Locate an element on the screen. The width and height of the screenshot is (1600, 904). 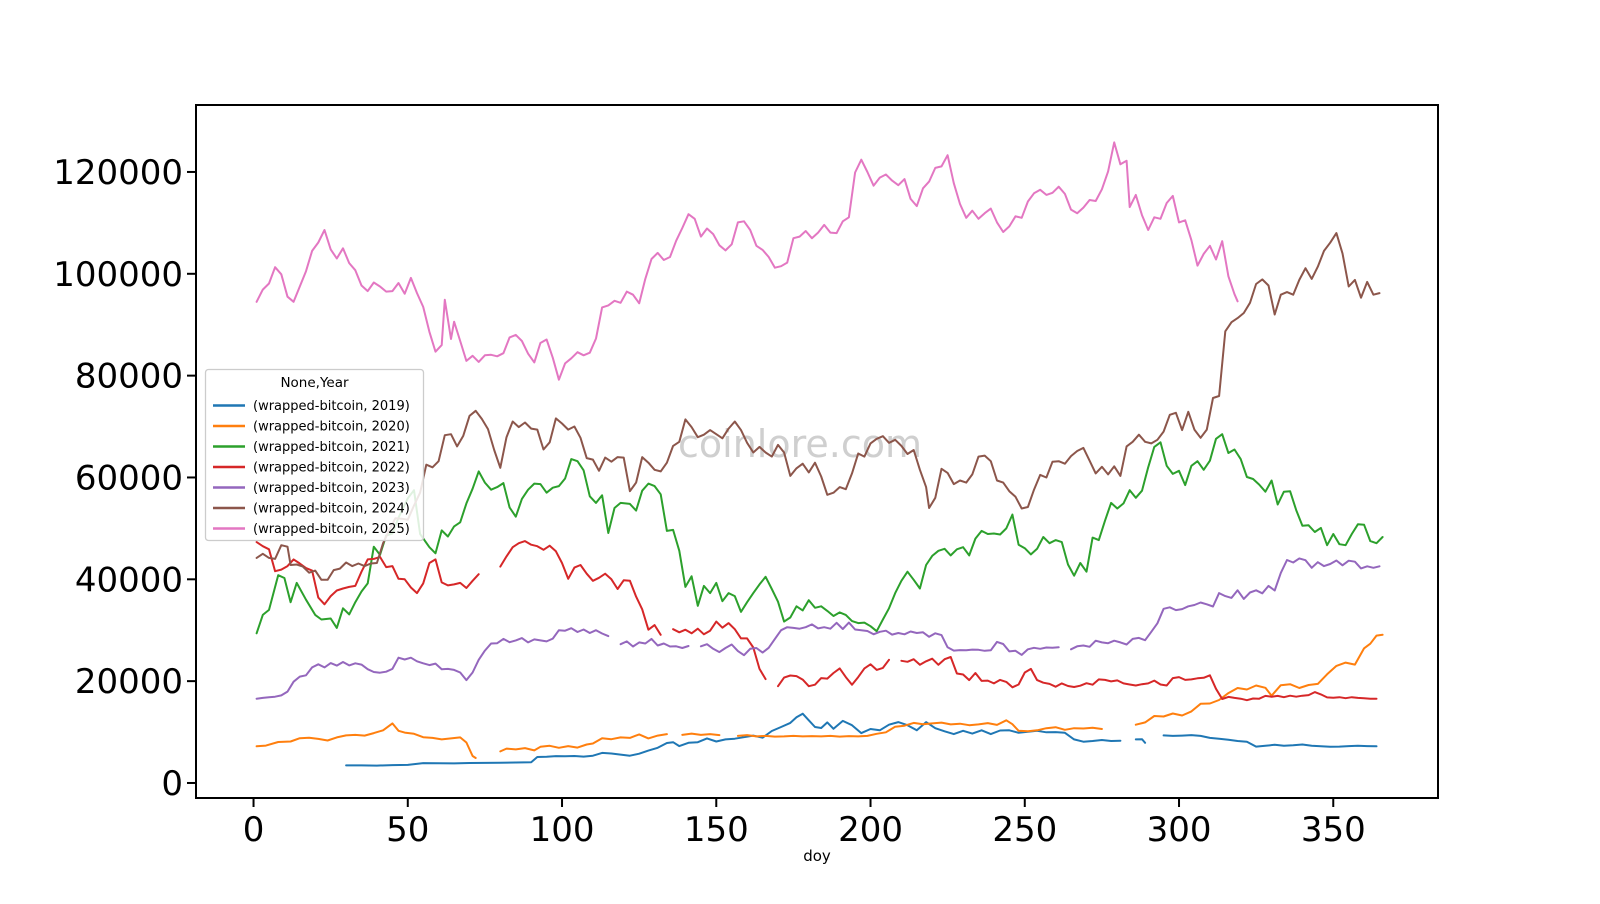
legend-entry: (wrapped-bitcoin, 2022) is located at coordinates (311, 468).